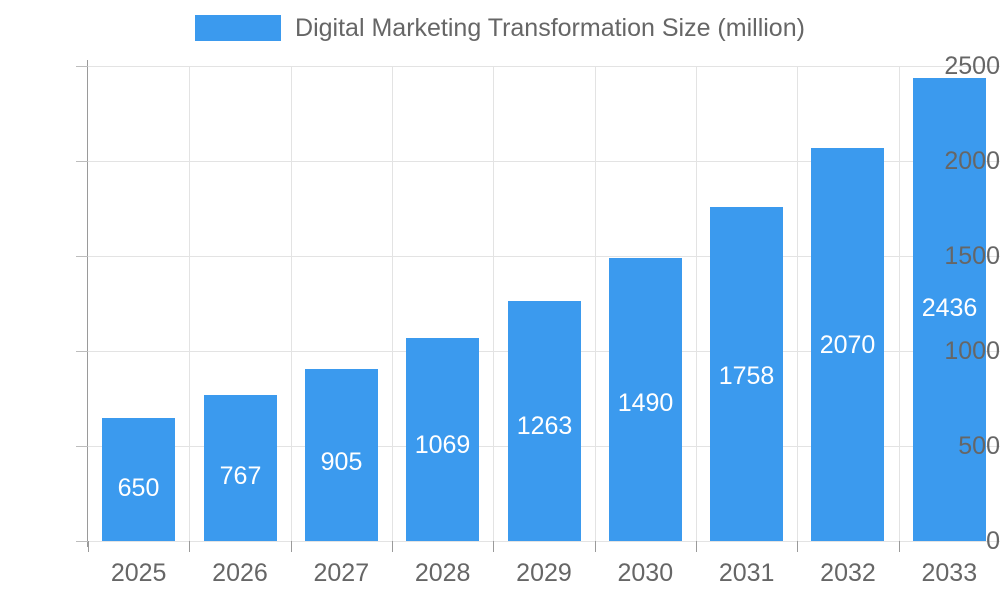 This screenshot has width=1000, height=600. I want to click on y-tick-label: 1000, so click(972, 351).